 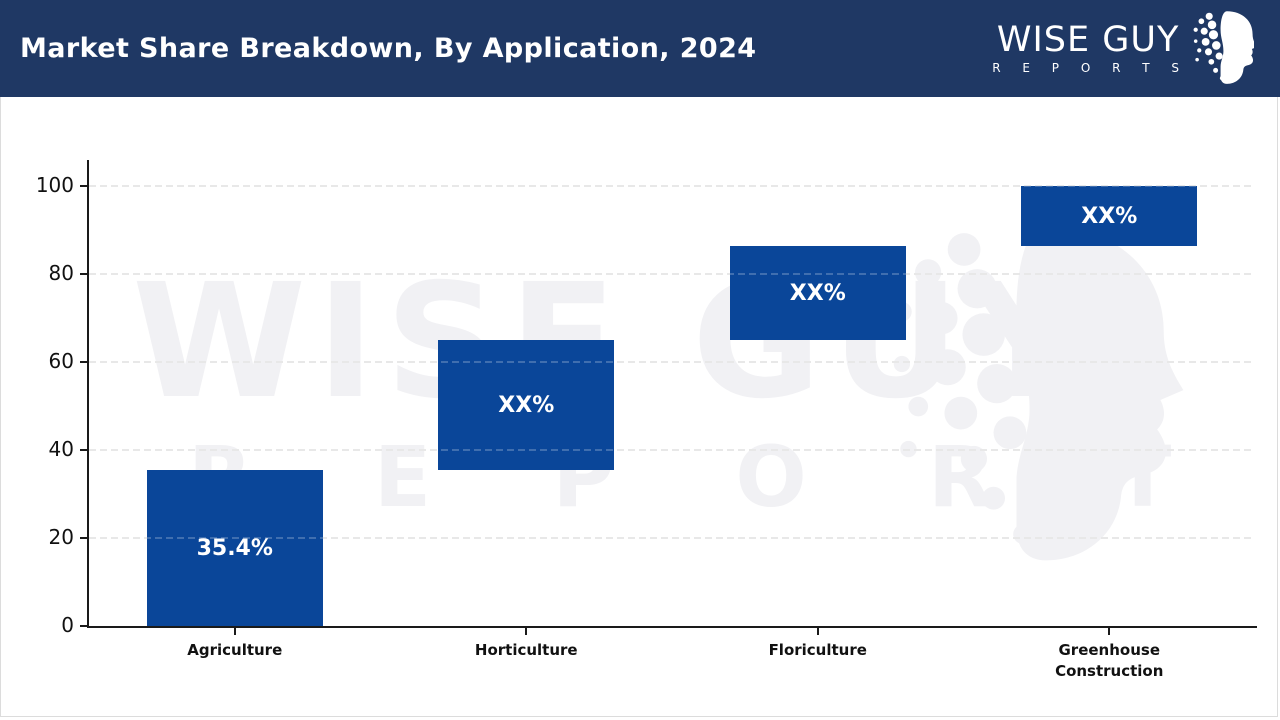 I want to click on y-tick-label: 100, so click(x=54, y=185).